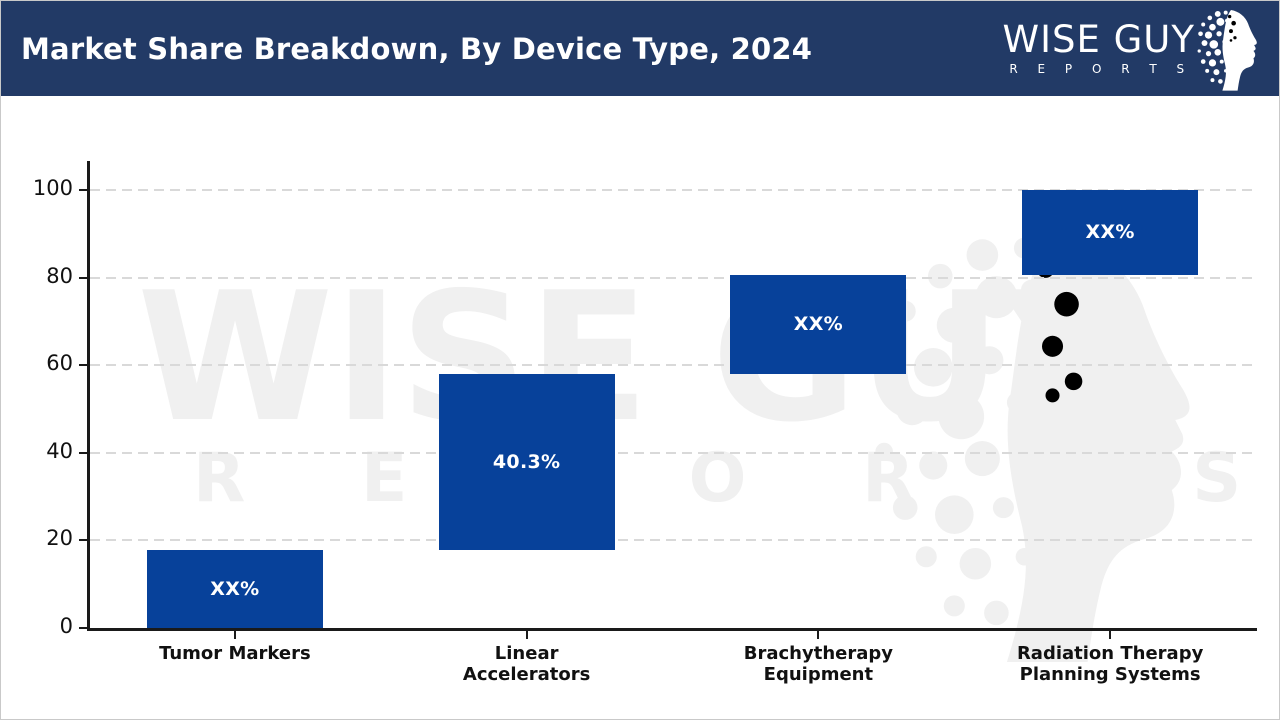  I want to click on bar: 40.3%, so click(526, 462).